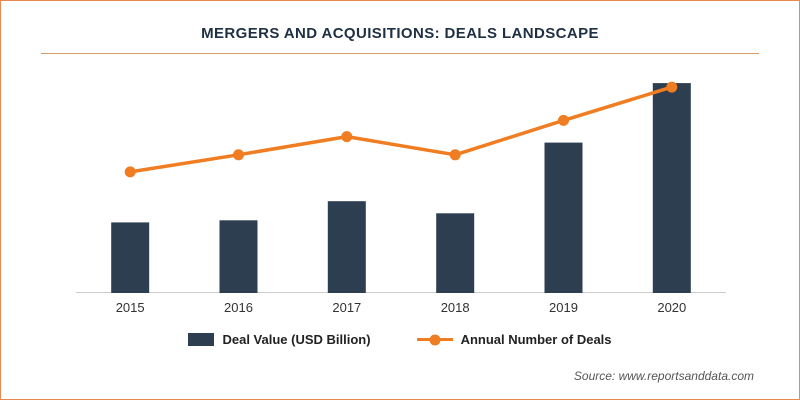 Image resolution: width=800 pixels, height=400 pixels. Describe the element at coordinates (563, 307) in the screenshot. I see `x-axis-label-2019: 2019` at that location.